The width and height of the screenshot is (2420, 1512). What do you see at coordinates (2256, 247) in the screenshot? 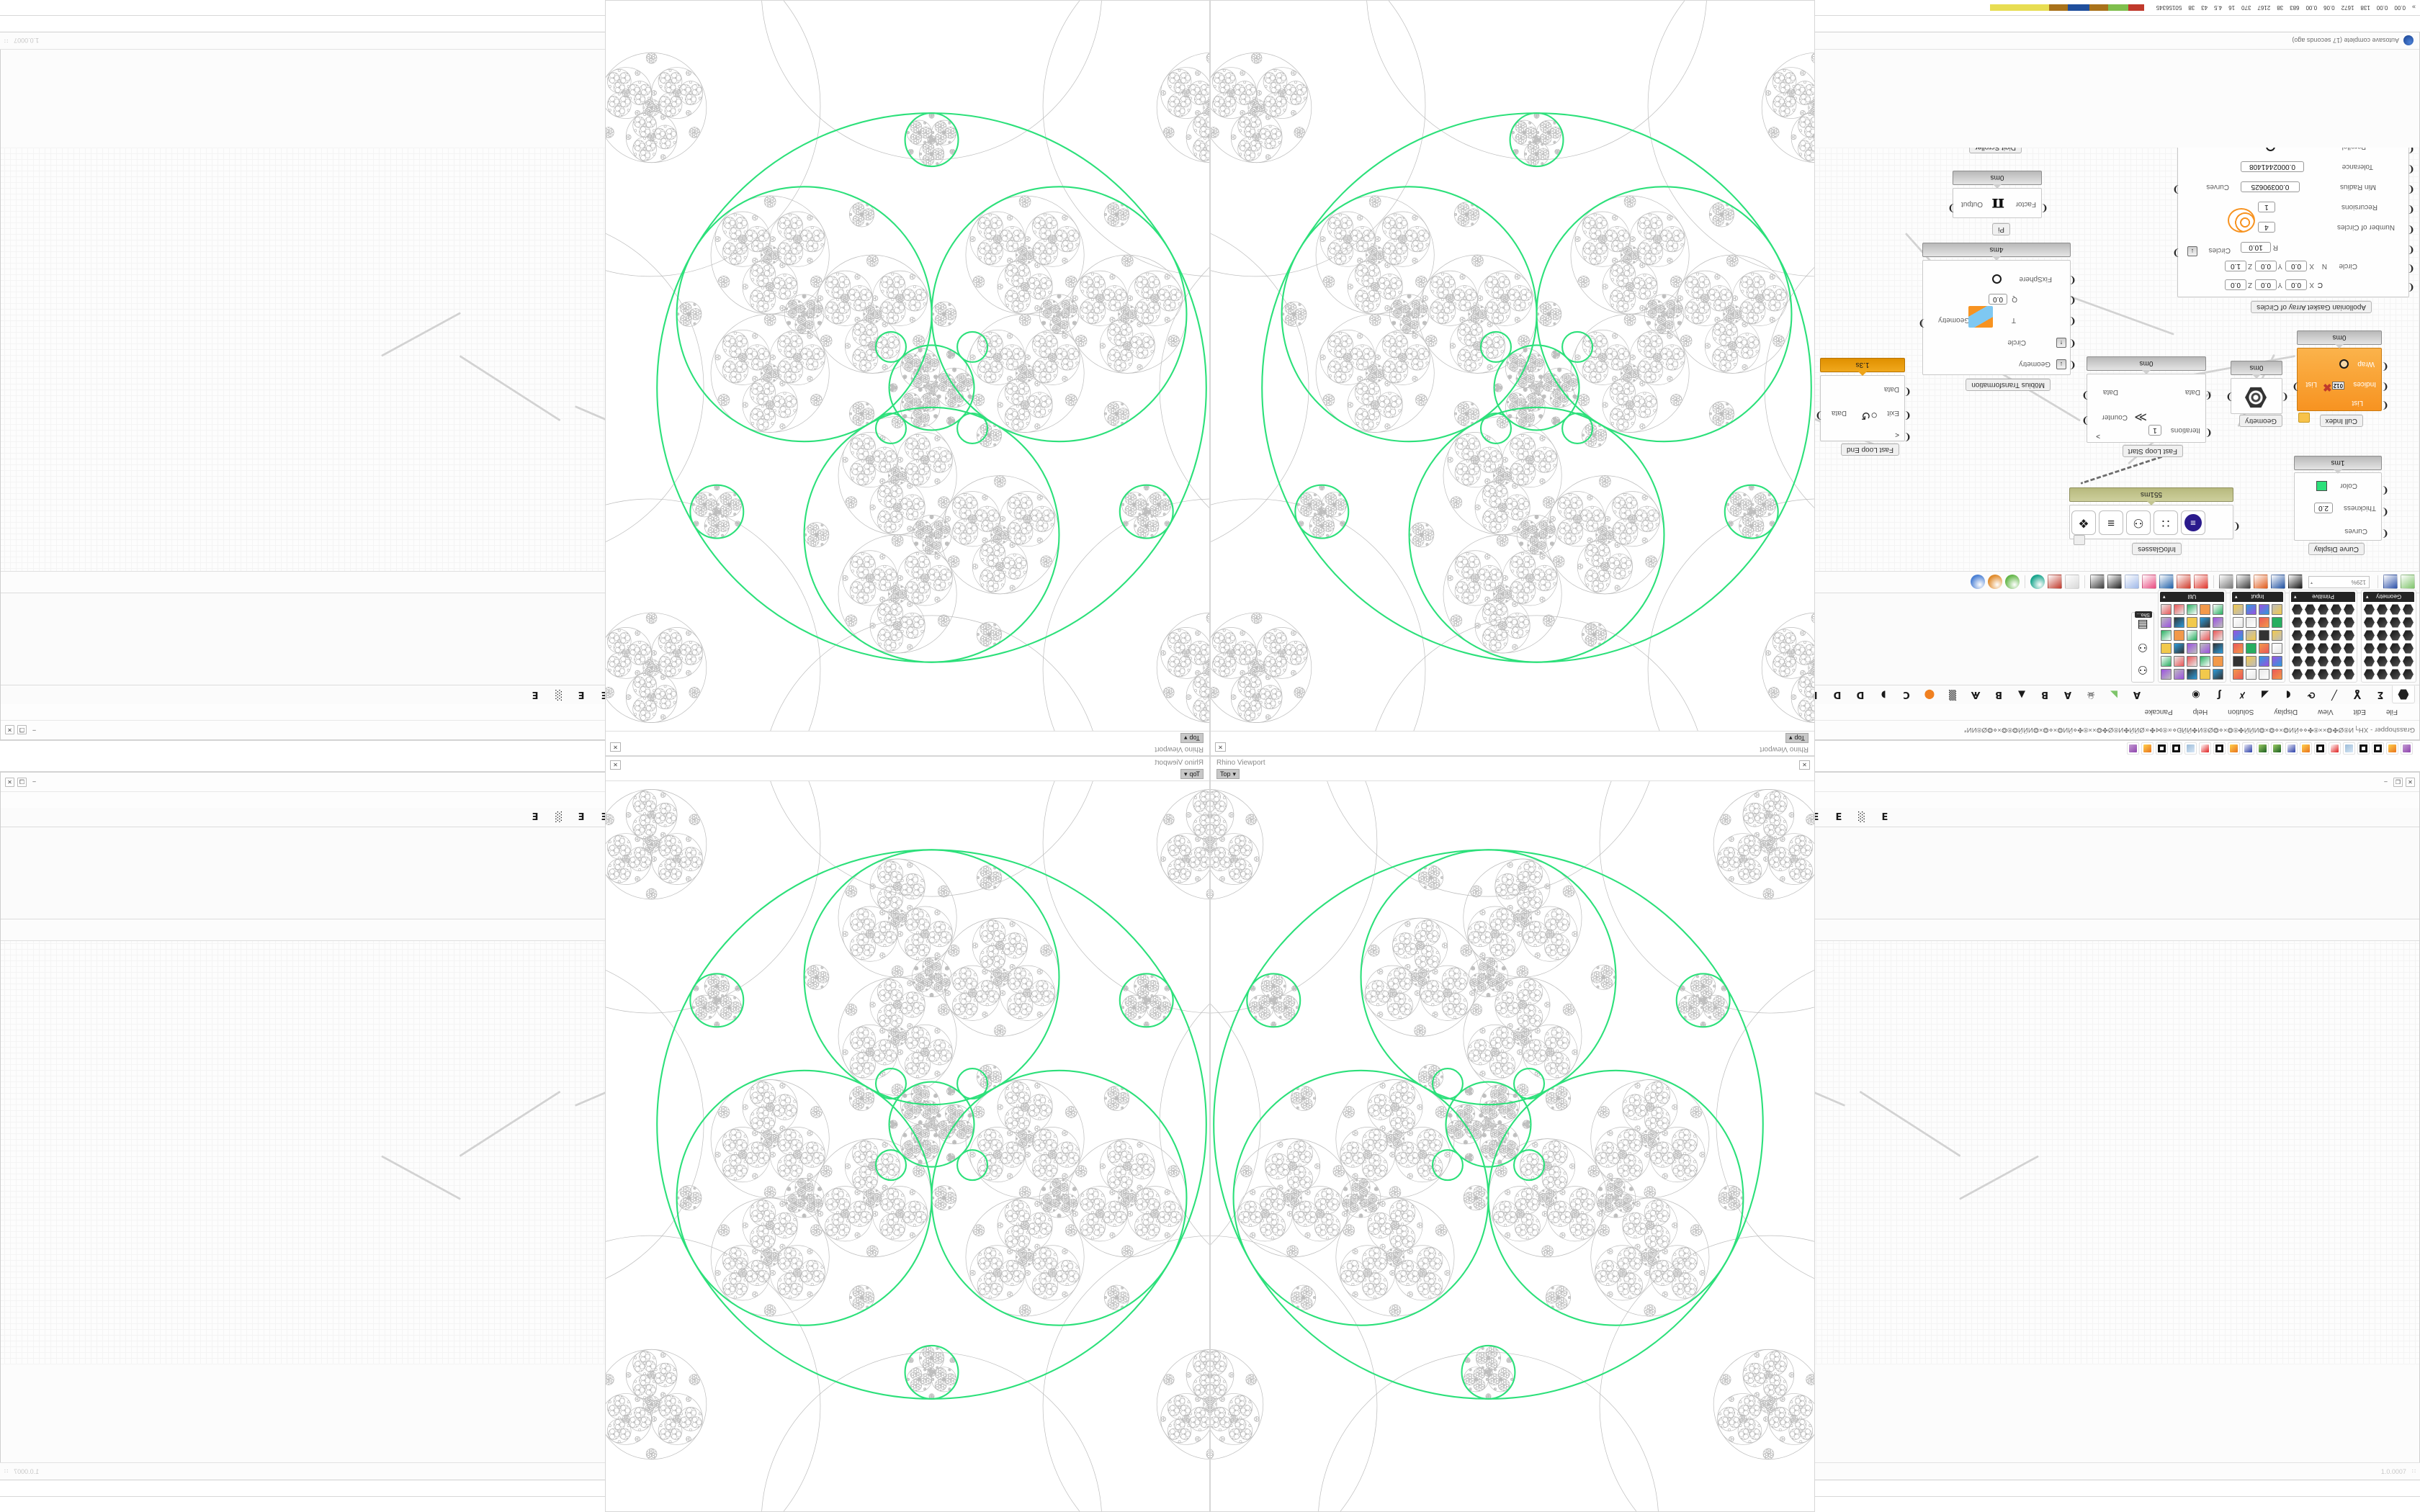
I see `r-field: 10.0` at bounding box center [2256, 247].